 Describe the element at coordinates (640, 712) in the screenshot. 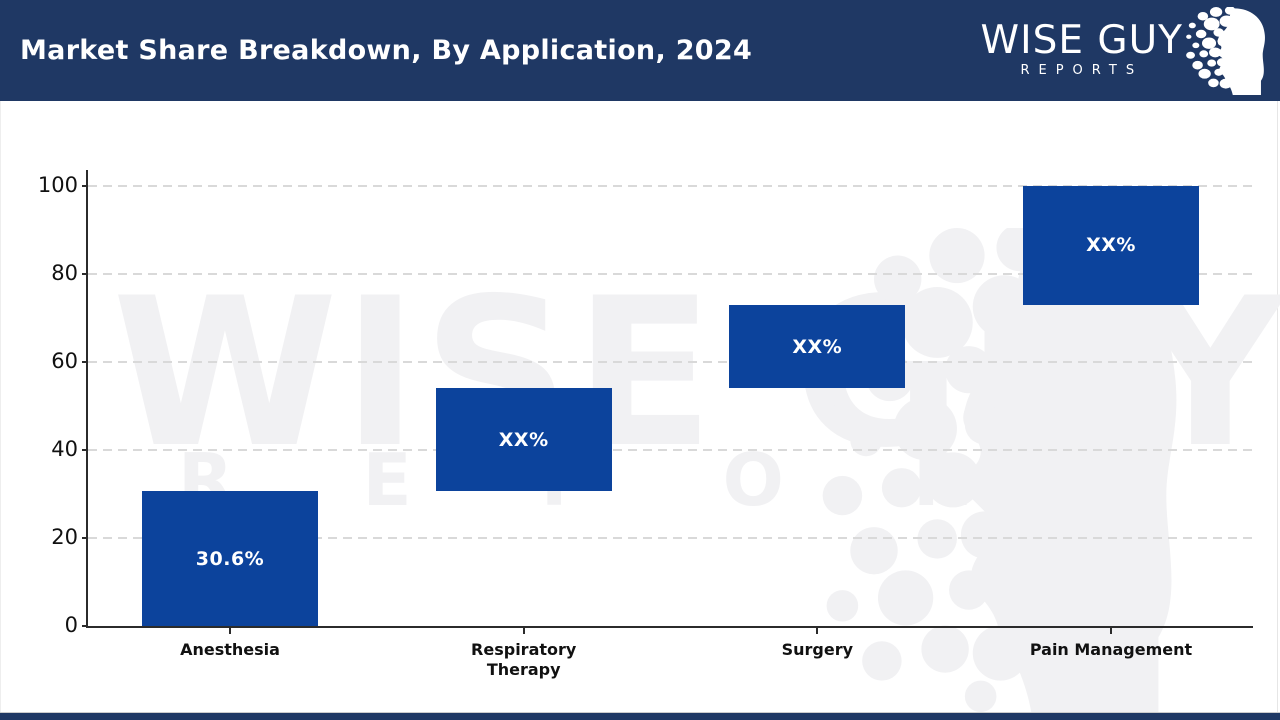

I see `footer-divider` at that location.